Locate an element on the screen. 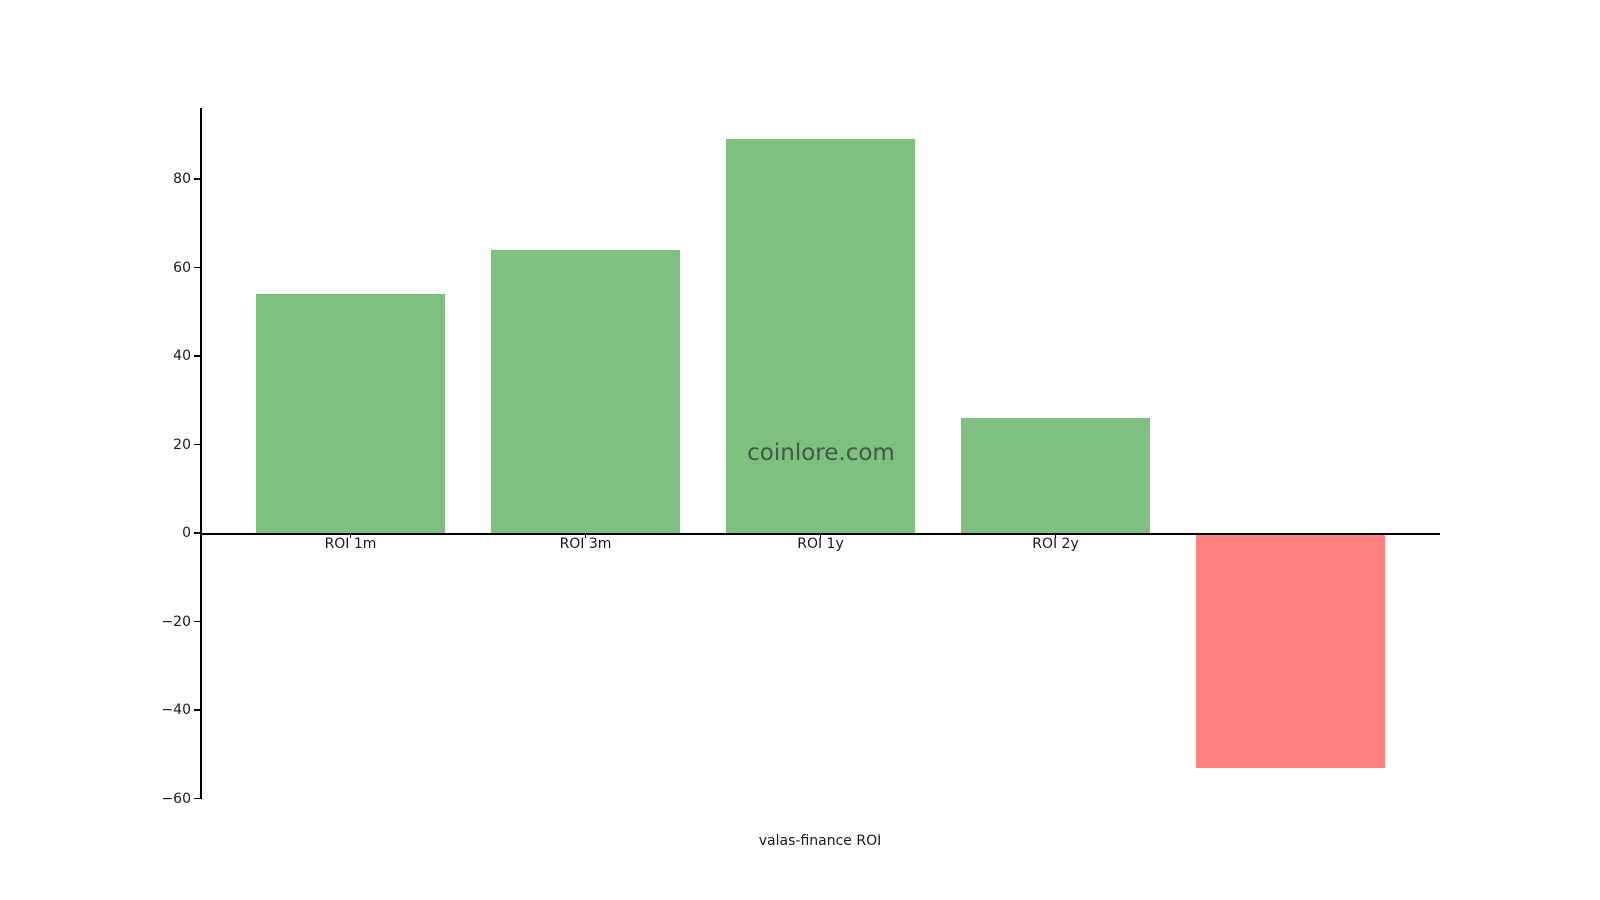  bar-roi-2y is located at coordinates (1055, 475).